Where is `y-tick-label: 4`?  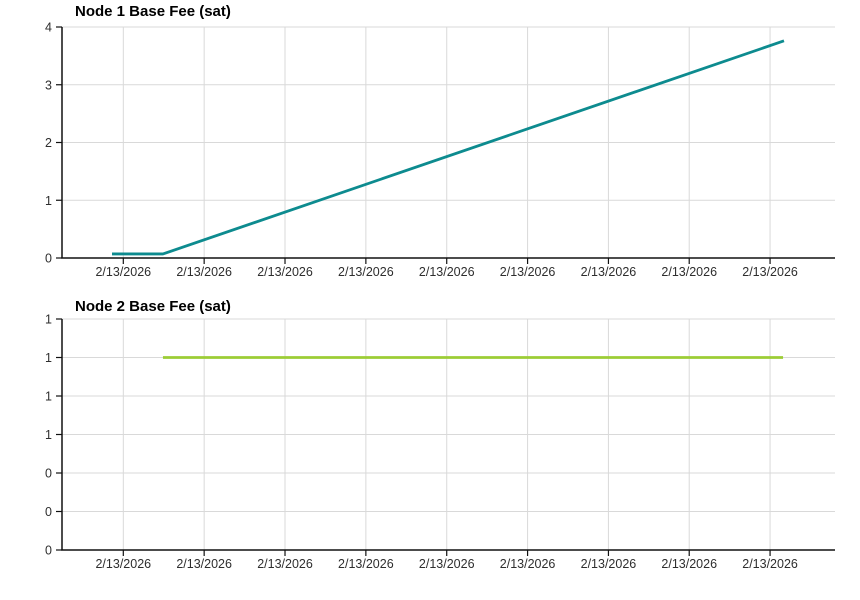 y-tick-label: 4 is located at coordinates (48, 28).